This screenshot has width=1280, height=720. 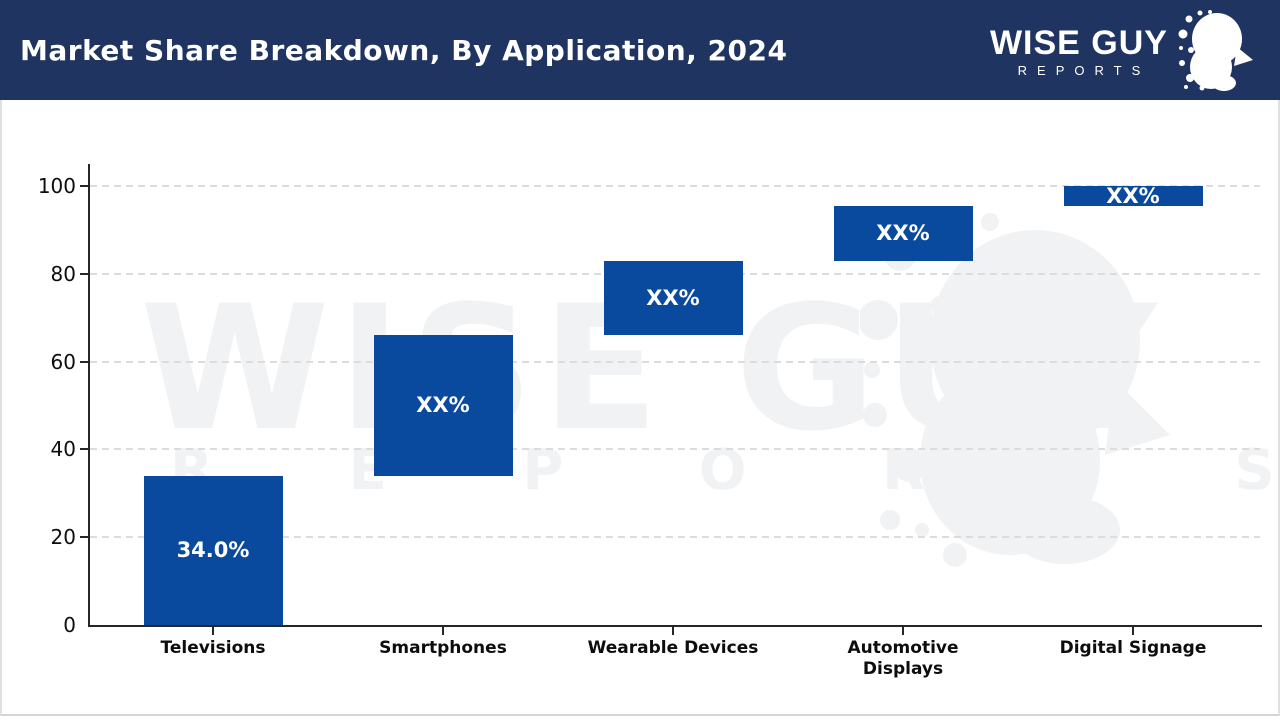 I want to click on bar-wearable-devices: XX%, so click(x=673, y=298).